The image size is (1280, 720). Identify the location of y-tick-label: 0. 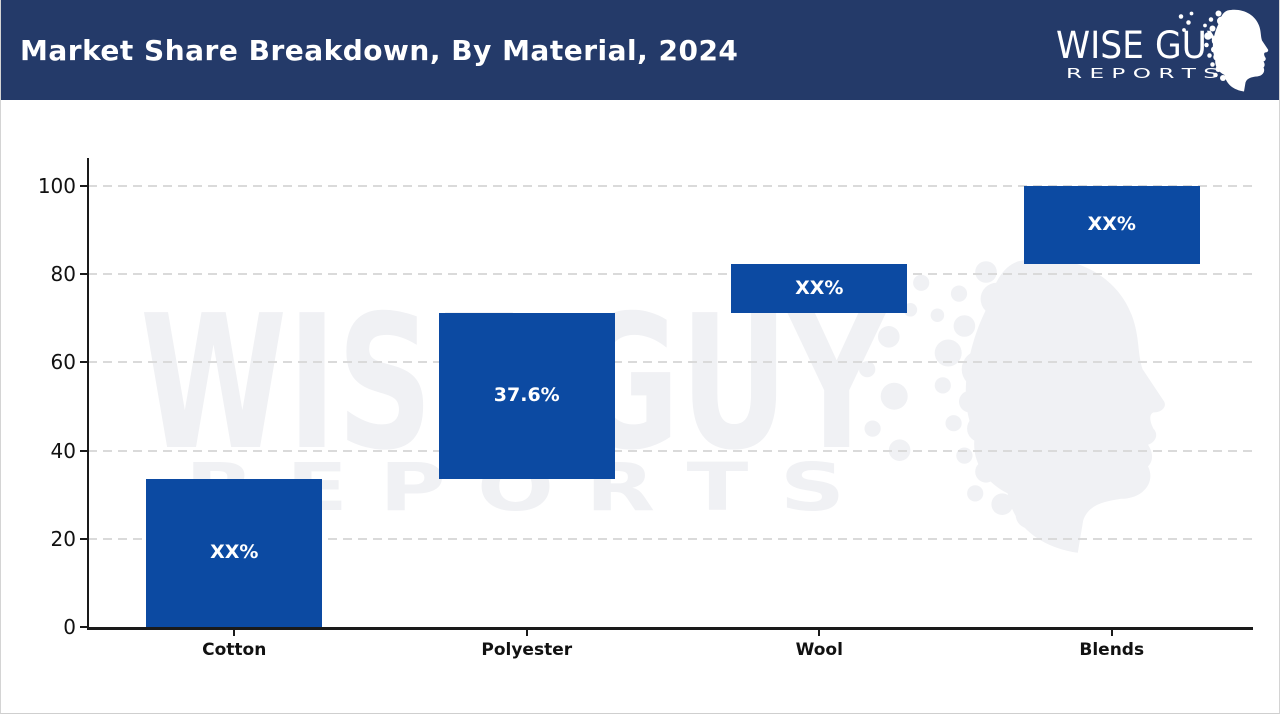
(69, 627).